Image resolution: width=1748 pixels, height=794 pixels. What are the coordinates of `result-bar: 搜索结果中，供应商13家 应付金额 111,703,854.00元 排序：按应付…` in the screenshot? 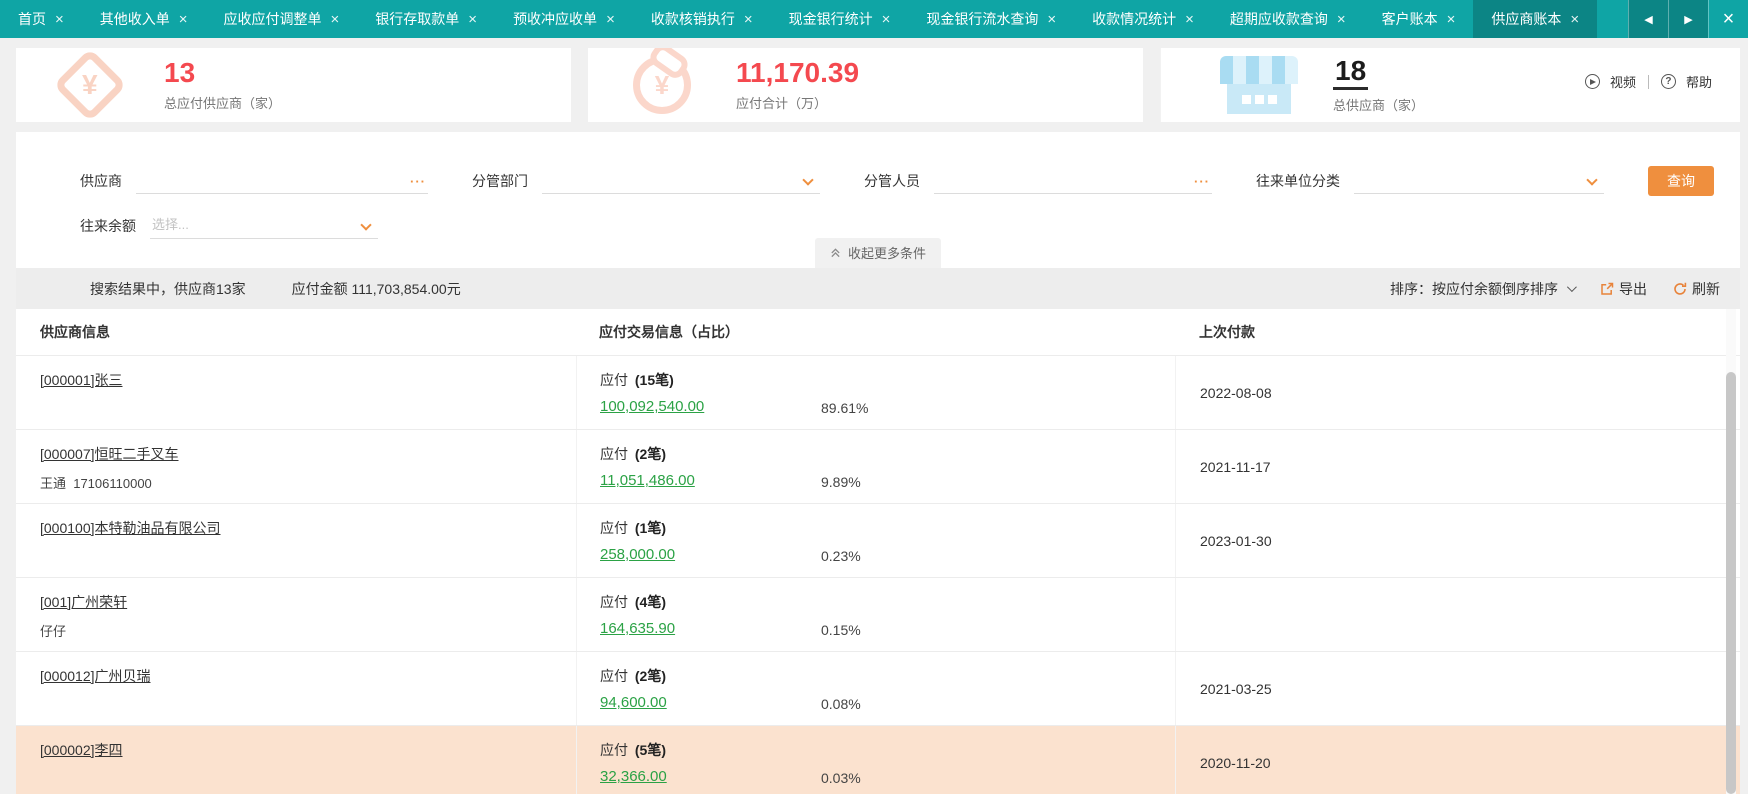 It's located at (878, 288).